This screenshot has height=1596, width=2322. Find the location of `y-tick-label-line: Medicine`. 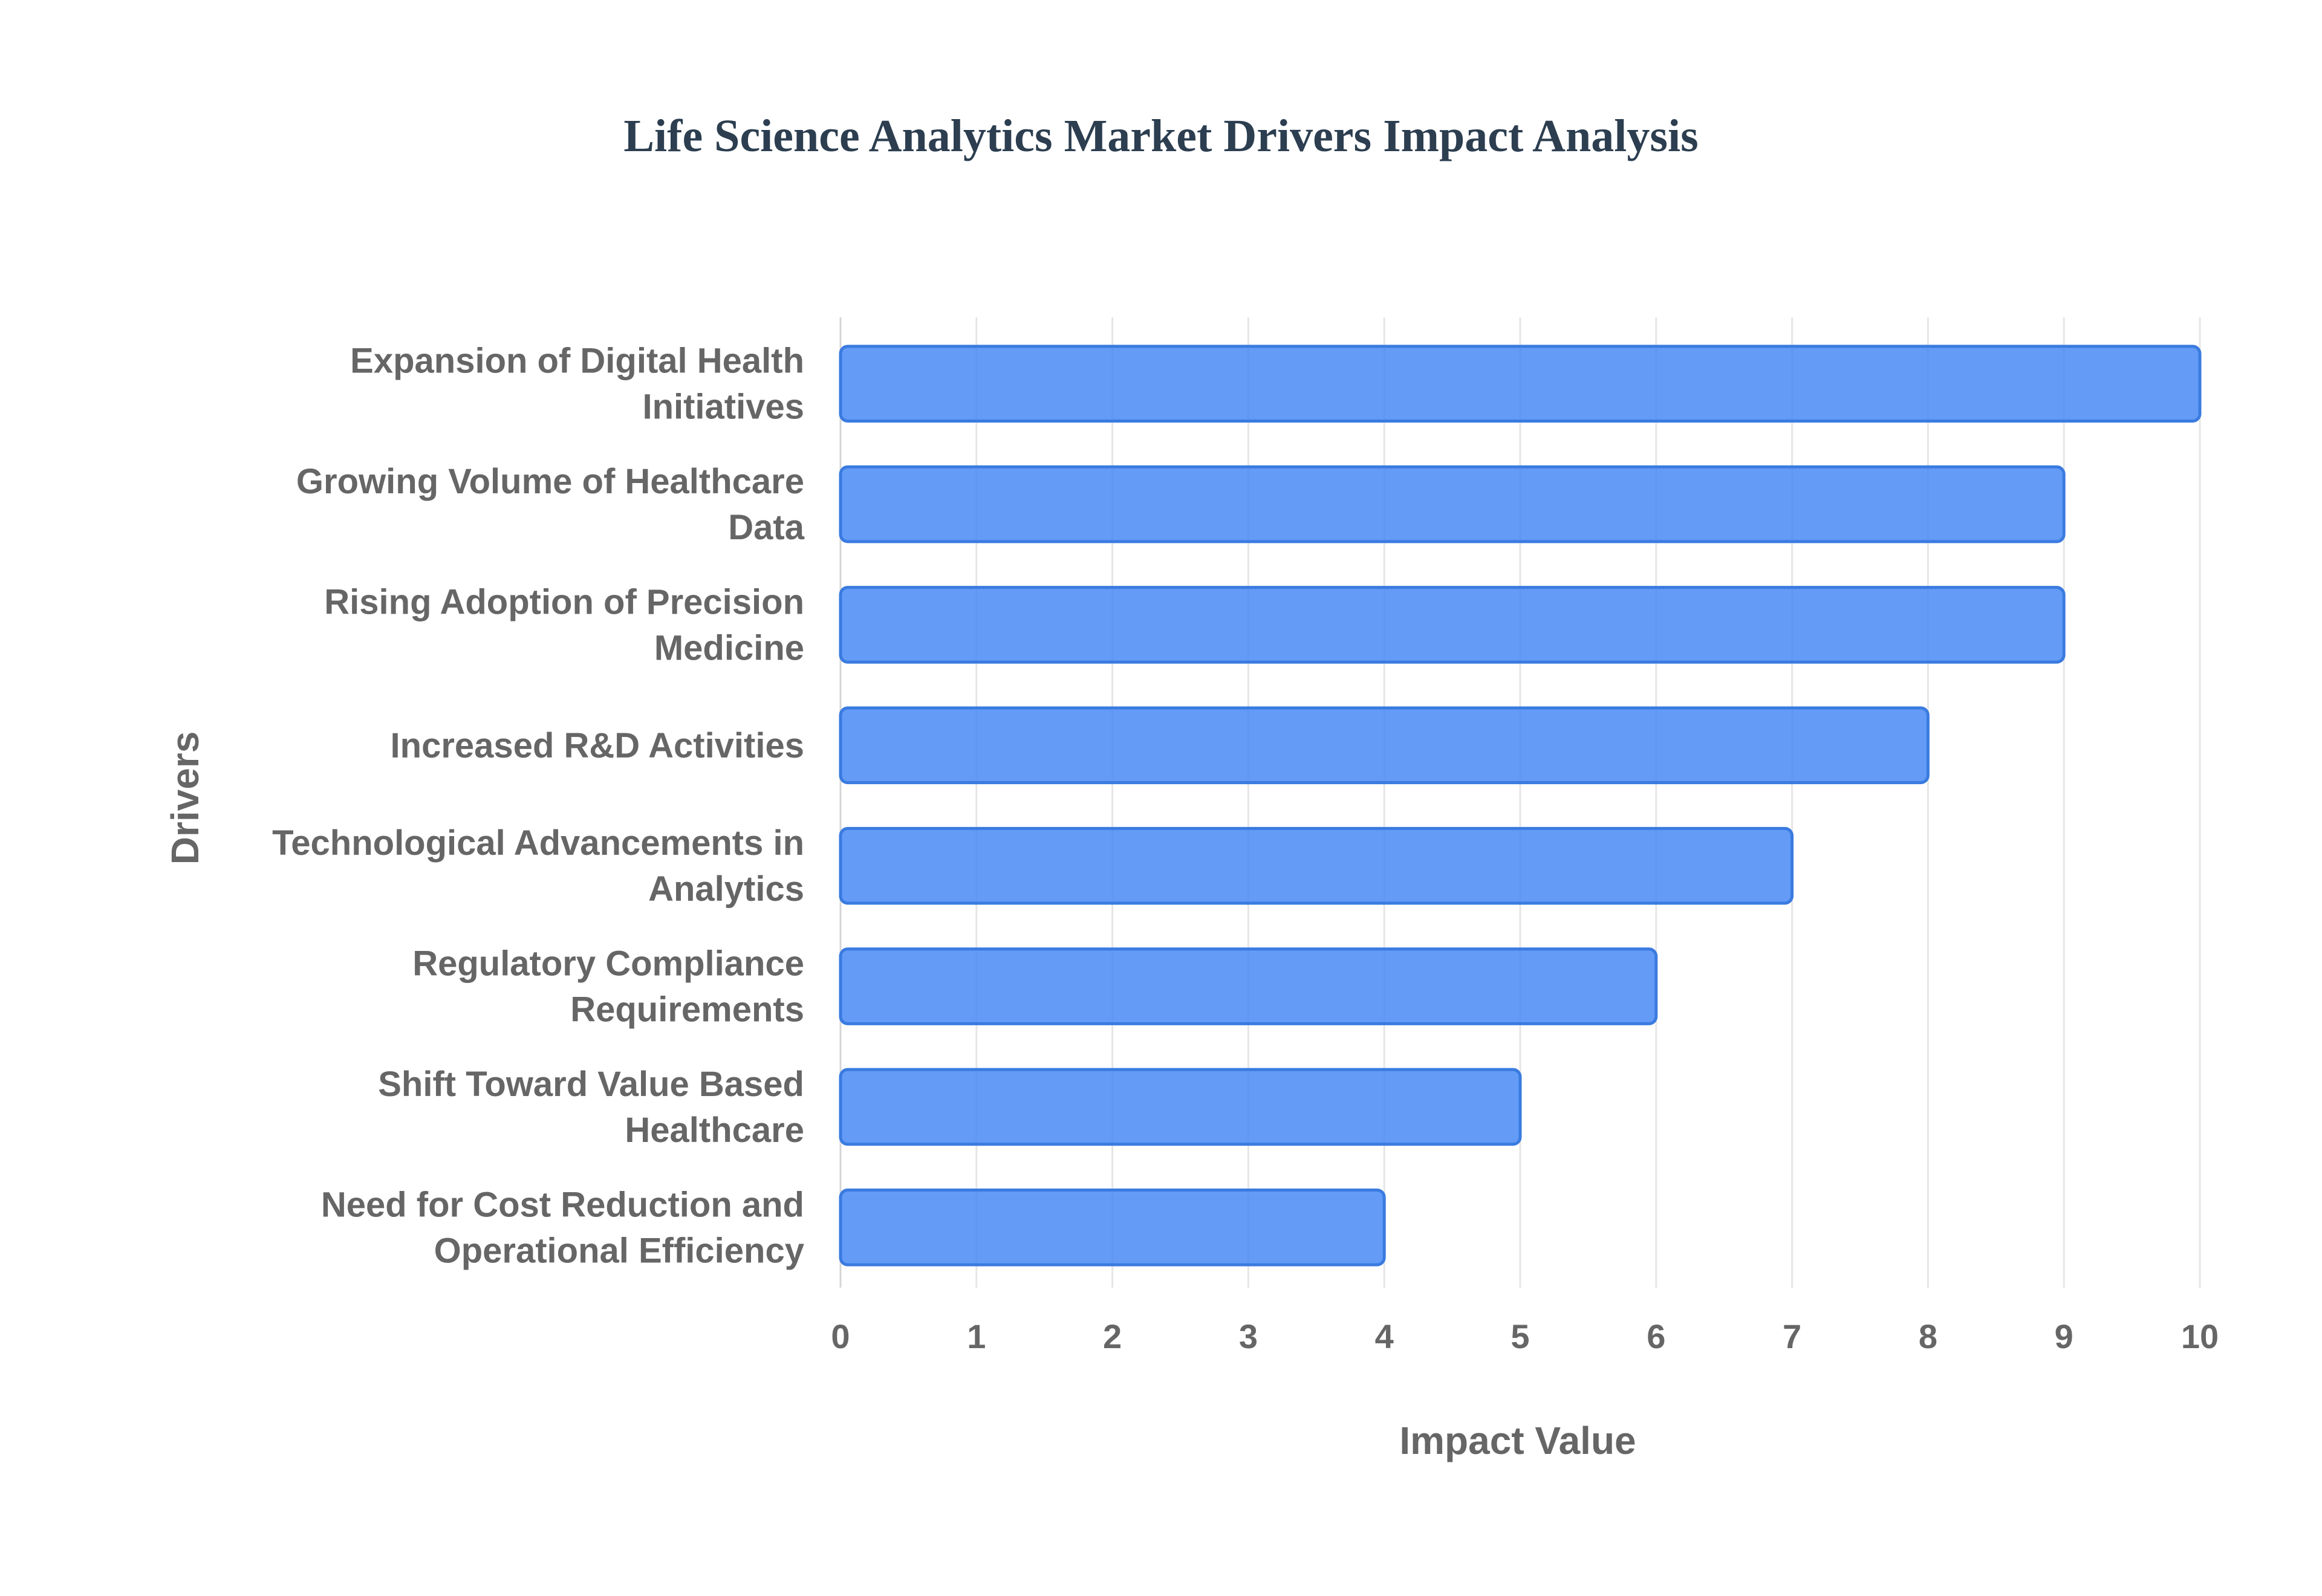

y-tick-label-line: Medicine is located at coordinates (729, 647).